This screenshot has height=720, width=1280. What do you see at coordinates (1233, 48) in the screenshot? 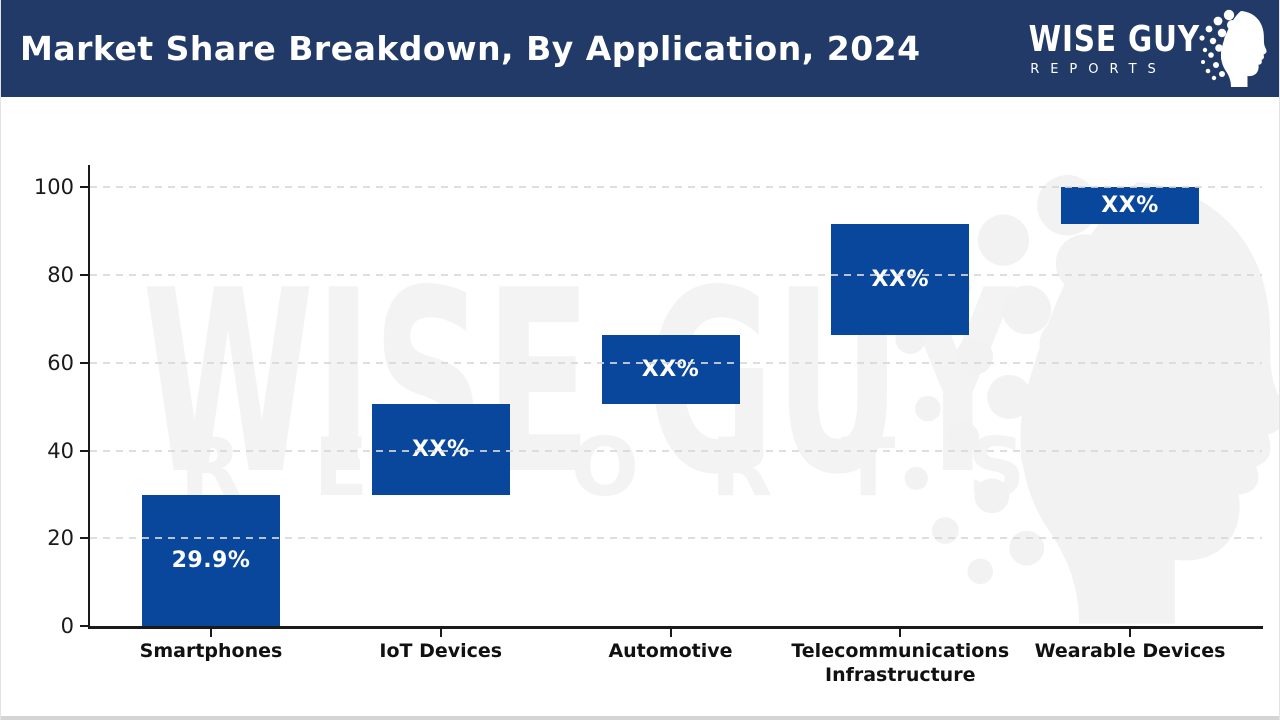
I see `brand-logo-head-icon` at bounding box center [1233, 48].